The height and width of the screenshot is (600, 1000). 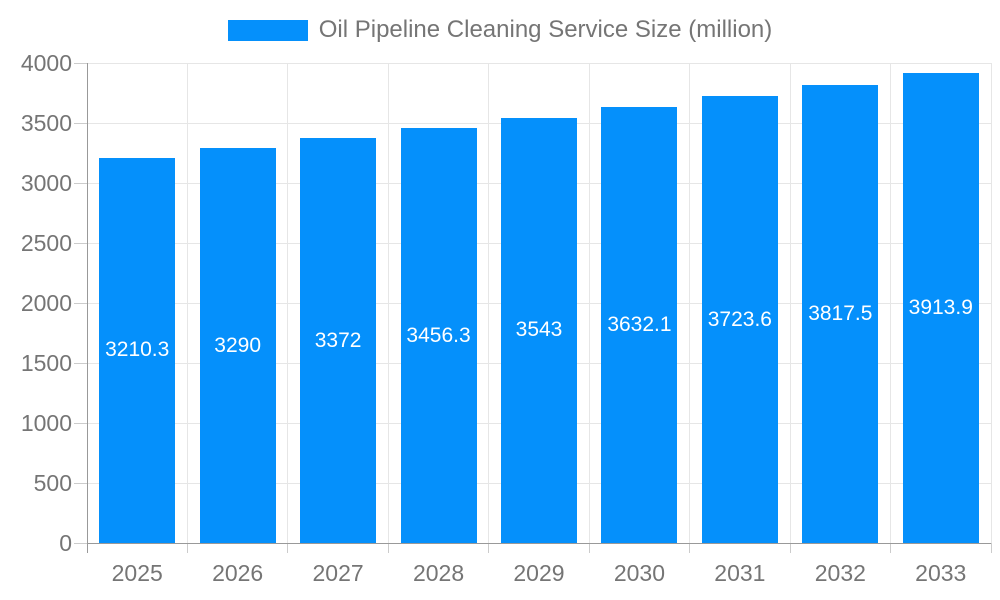 I want to click on x-tick-label: 2030, so click(x=639, y=573).